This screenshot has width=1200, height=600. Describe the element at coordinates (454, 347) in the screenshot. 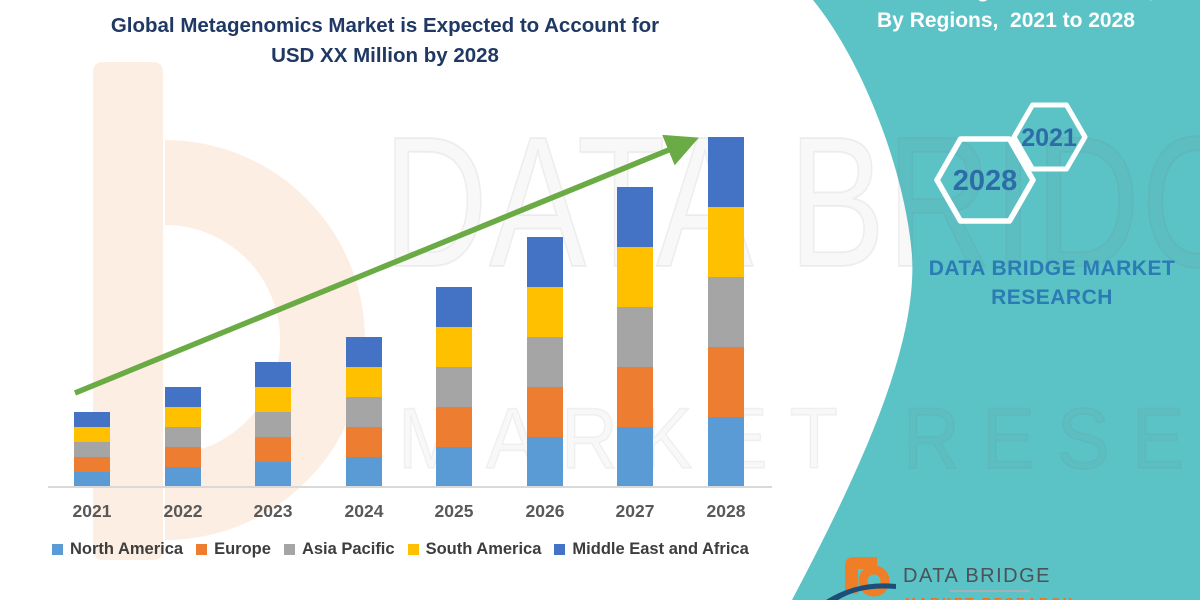

I see `bar-segment-south-america-2025` at that location.